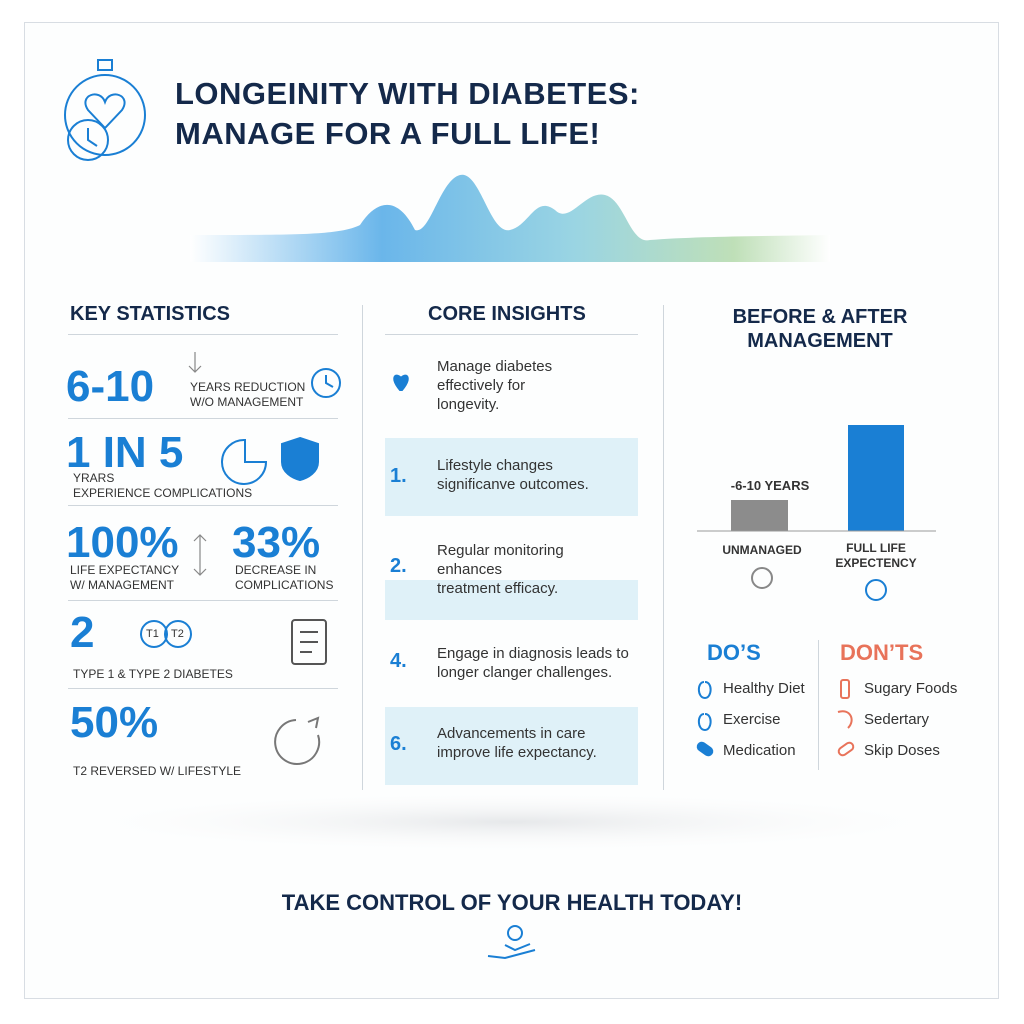  I want to click on dont-item: Sugary Foods, so click(911, 688).